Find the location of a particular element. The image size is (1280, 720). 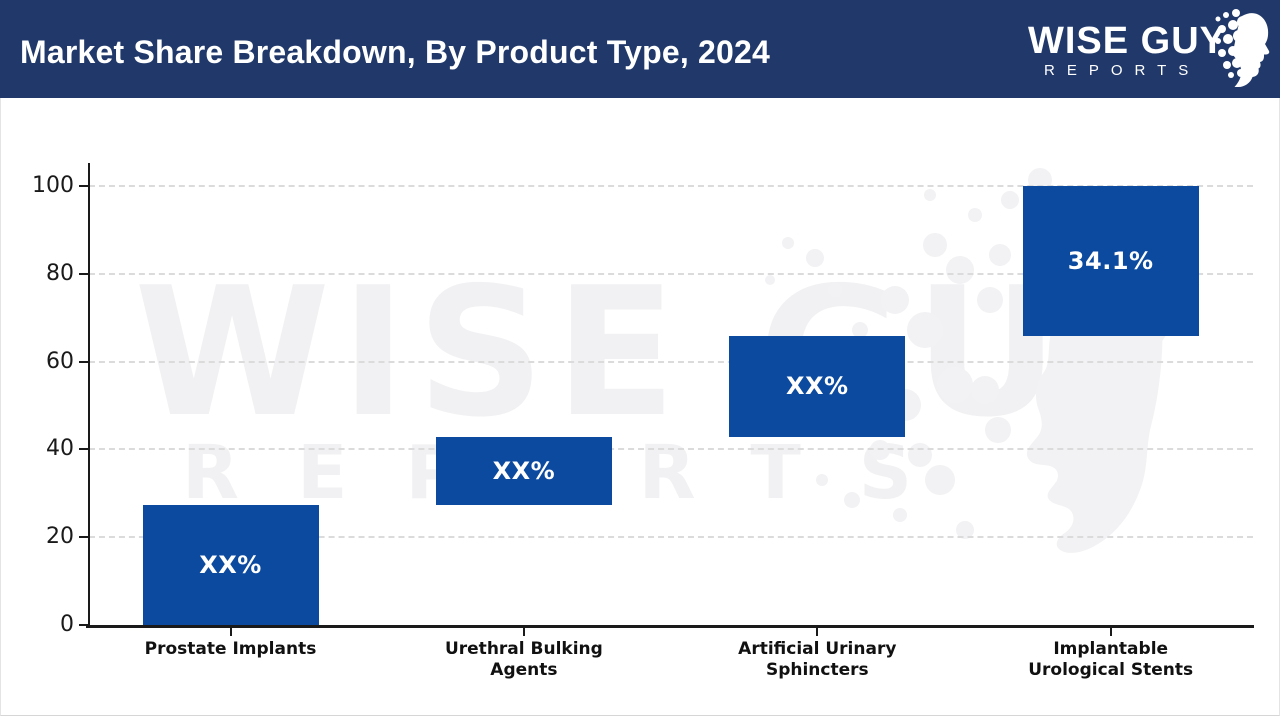

bar-segment: 34.1% is located at coordinates (1110, 261).